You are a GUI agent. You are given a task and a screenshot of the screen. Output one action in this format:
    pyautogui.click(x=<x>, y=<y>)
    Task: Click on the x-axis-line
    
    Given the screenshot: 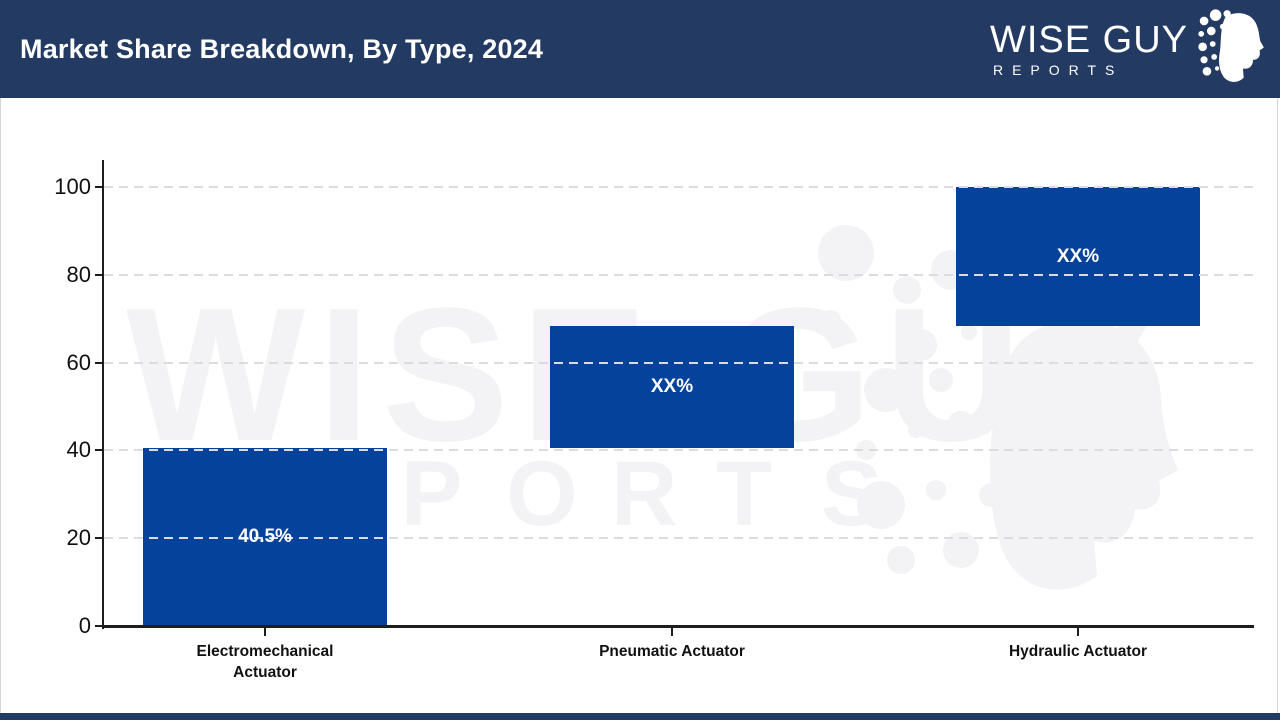 What is the action you would take?
    pyautogui.click(x=678, y=626)
    